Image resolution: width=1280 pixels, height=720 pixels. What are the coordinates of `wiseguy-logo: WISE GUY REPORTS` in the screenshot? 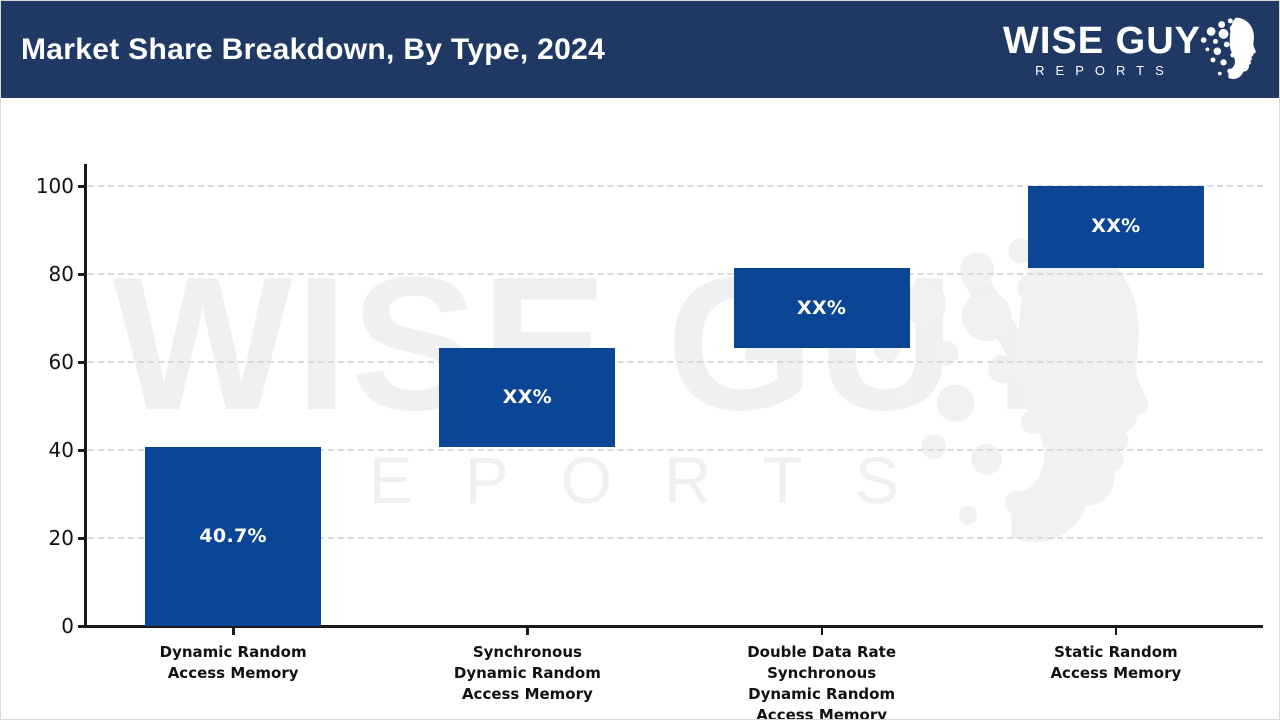 It's located at (1130, 50).